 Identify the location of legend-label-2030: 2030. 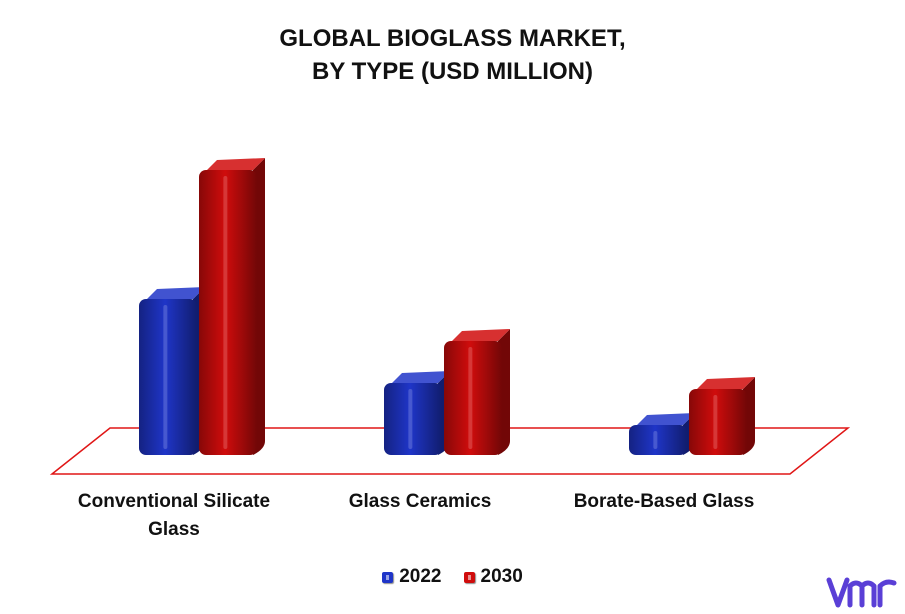
(501, 576).